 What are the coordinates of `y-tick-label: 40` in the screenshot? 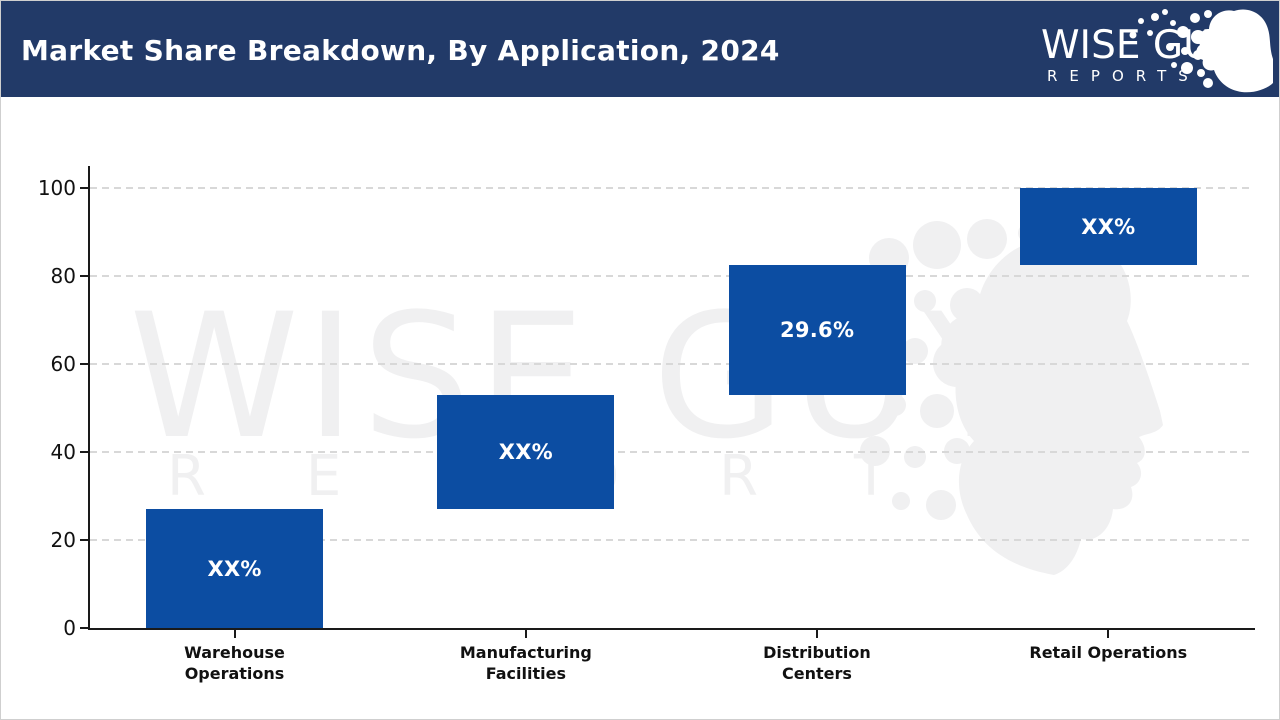 It's located at (63, 452).